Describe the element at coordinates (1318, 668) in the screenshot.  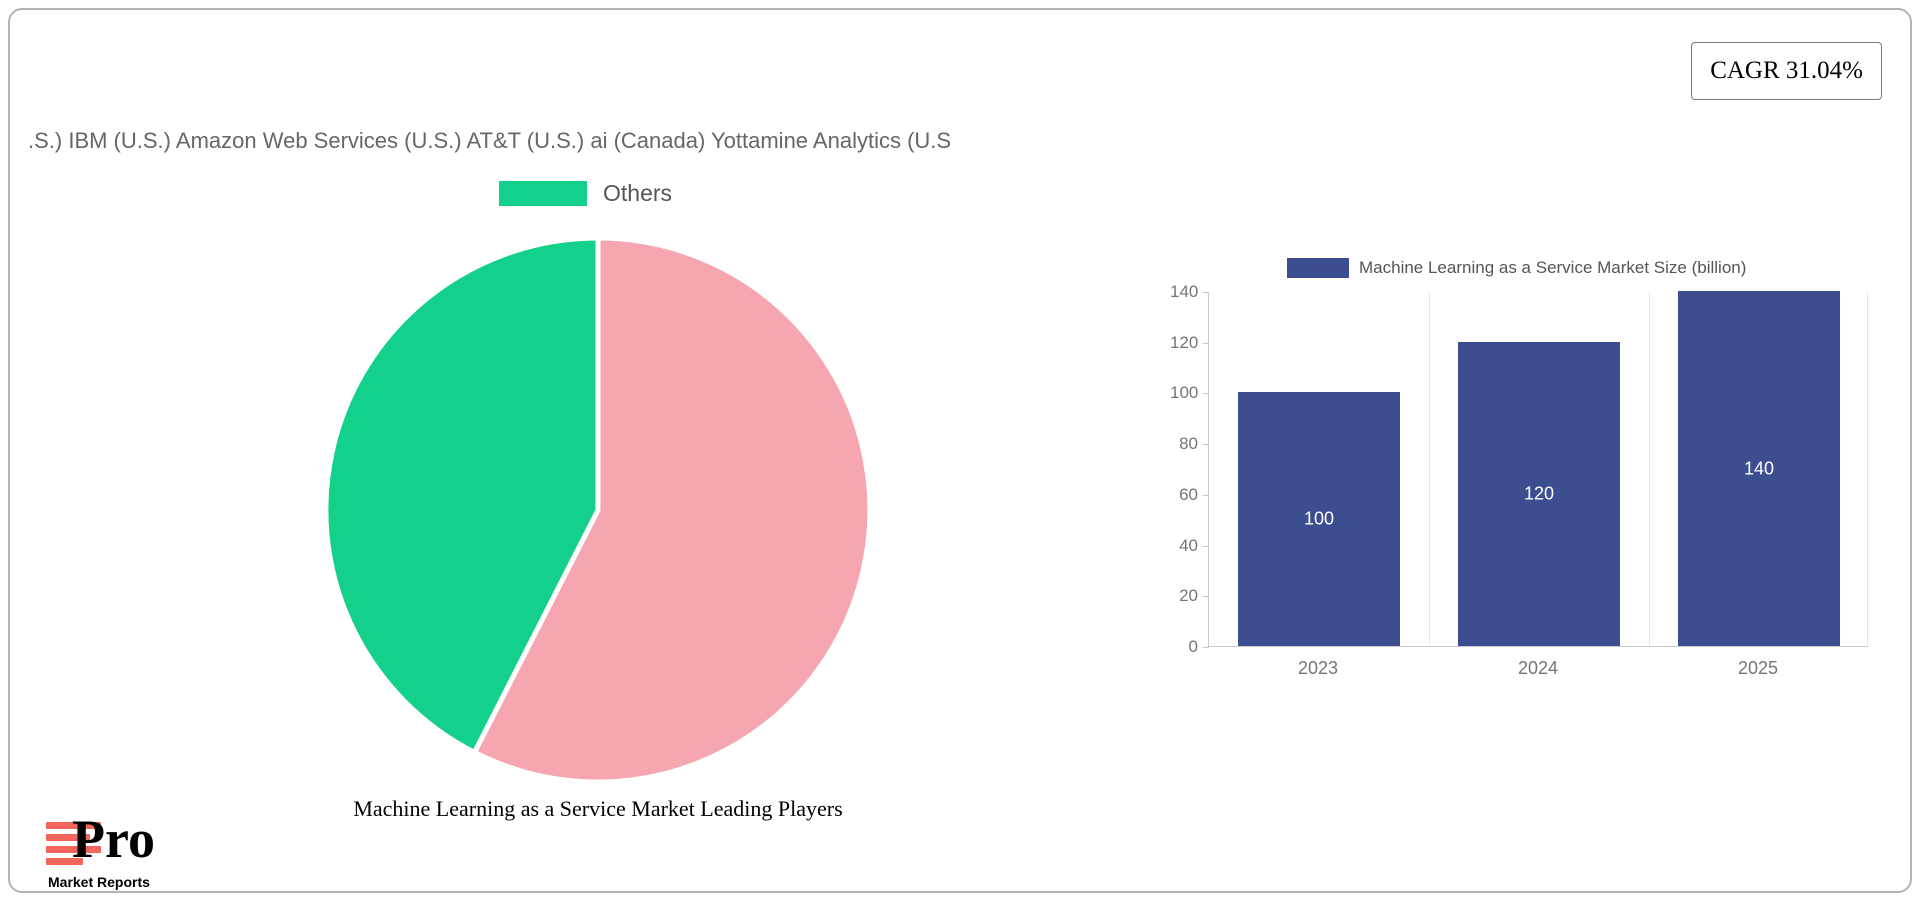
I see `x-tick-label: 2023` at that location.